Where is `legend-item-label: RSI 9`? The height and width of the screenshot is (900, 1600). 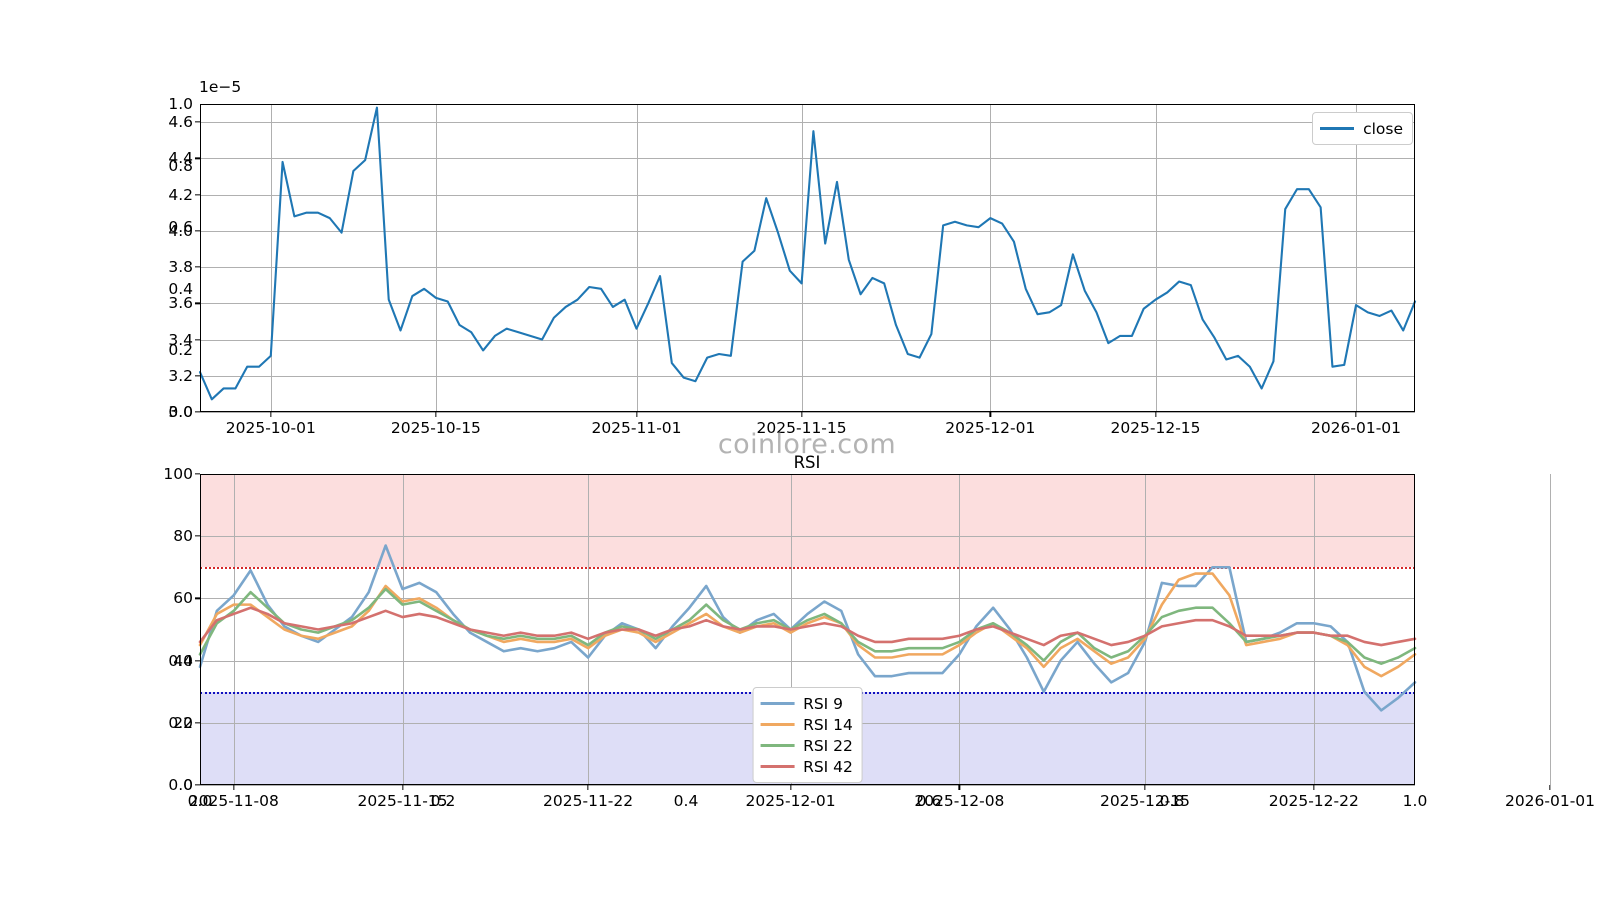
legend-item-label: RSI 9 is located at coordinates (823, 703).